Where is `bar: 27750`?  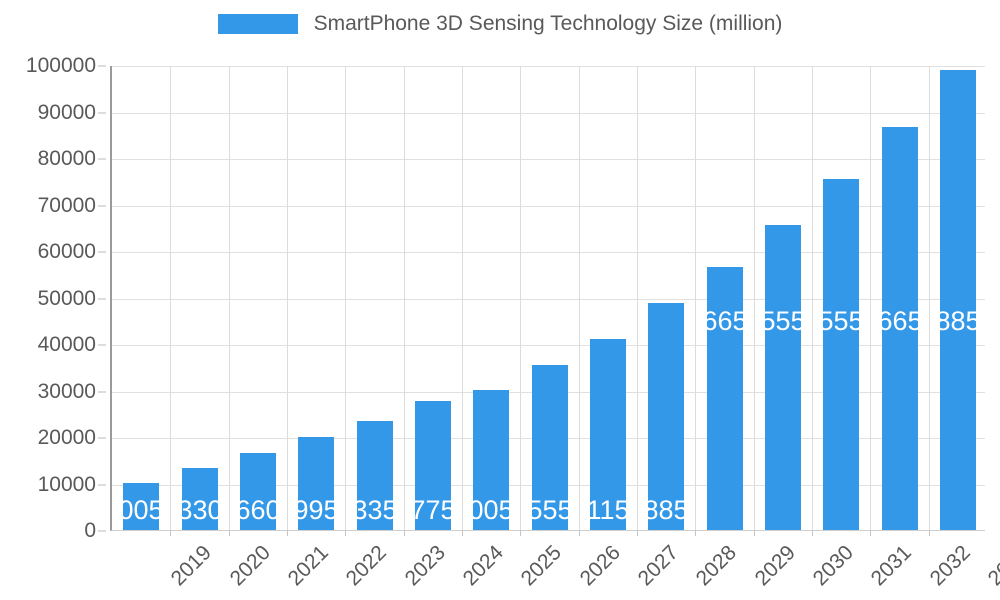 bar: 27750 is located at coordinates (433, 465).